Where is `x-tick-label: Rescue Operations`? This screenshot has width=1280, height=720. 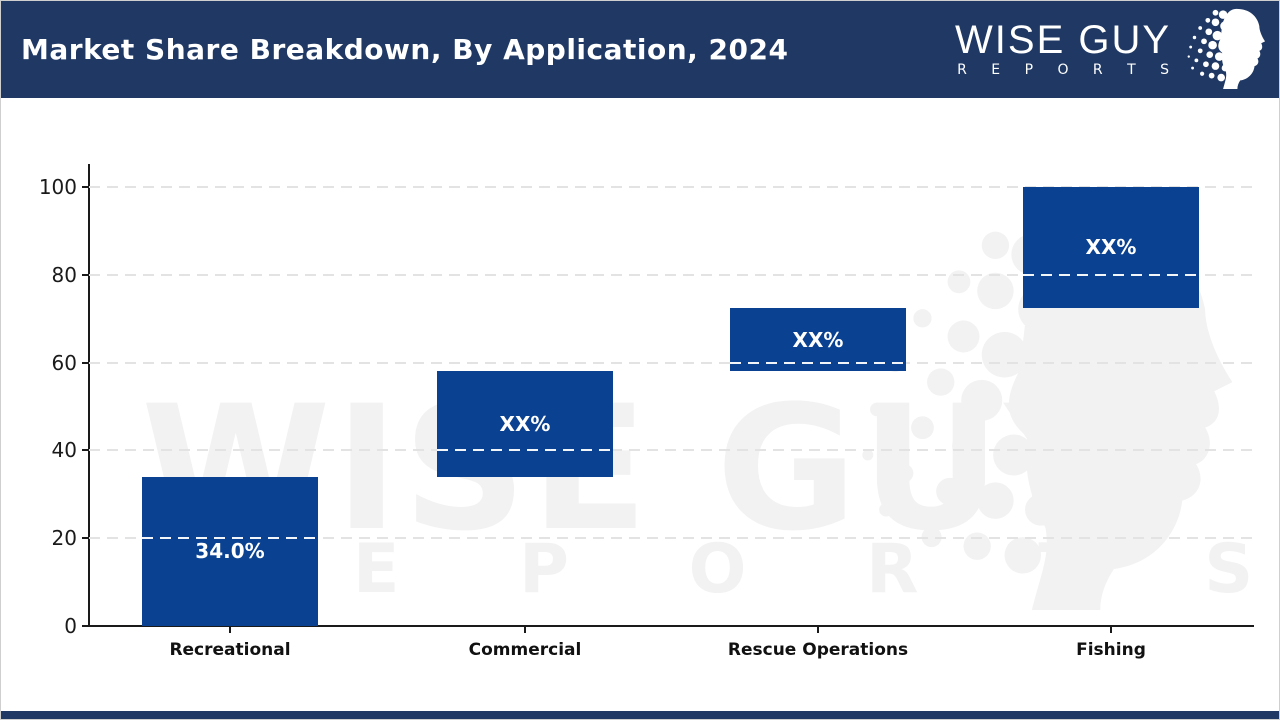
x-tick-label: Rescue Operations is located at coordinates (818, 650).